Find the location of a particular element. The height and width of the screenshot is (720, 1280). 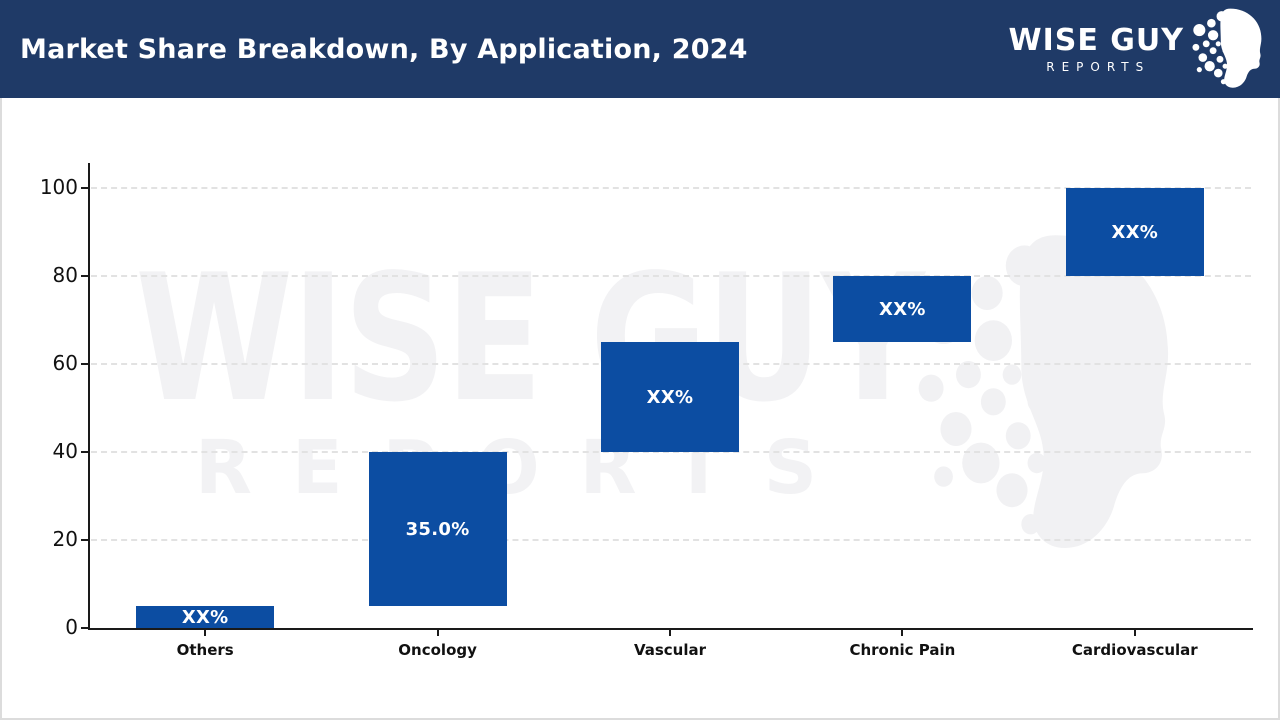

x-category-label: Oncology is located at coordinates (437, 650).